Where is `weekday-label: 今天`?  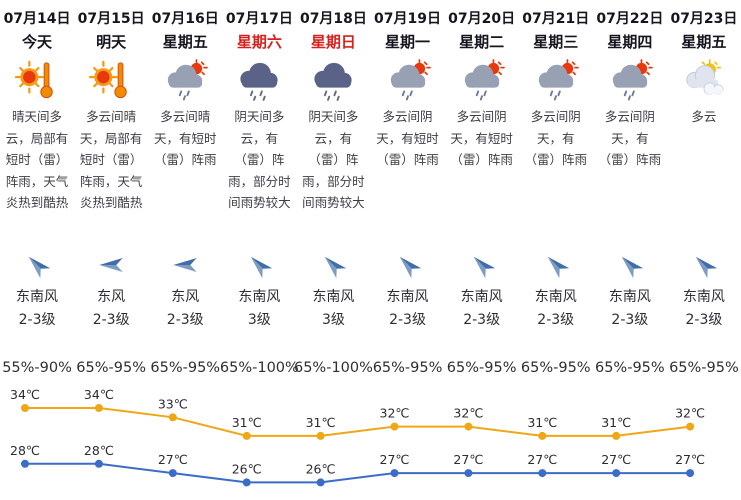
weekday-label: 今天 is located at coordinates (37, 42).